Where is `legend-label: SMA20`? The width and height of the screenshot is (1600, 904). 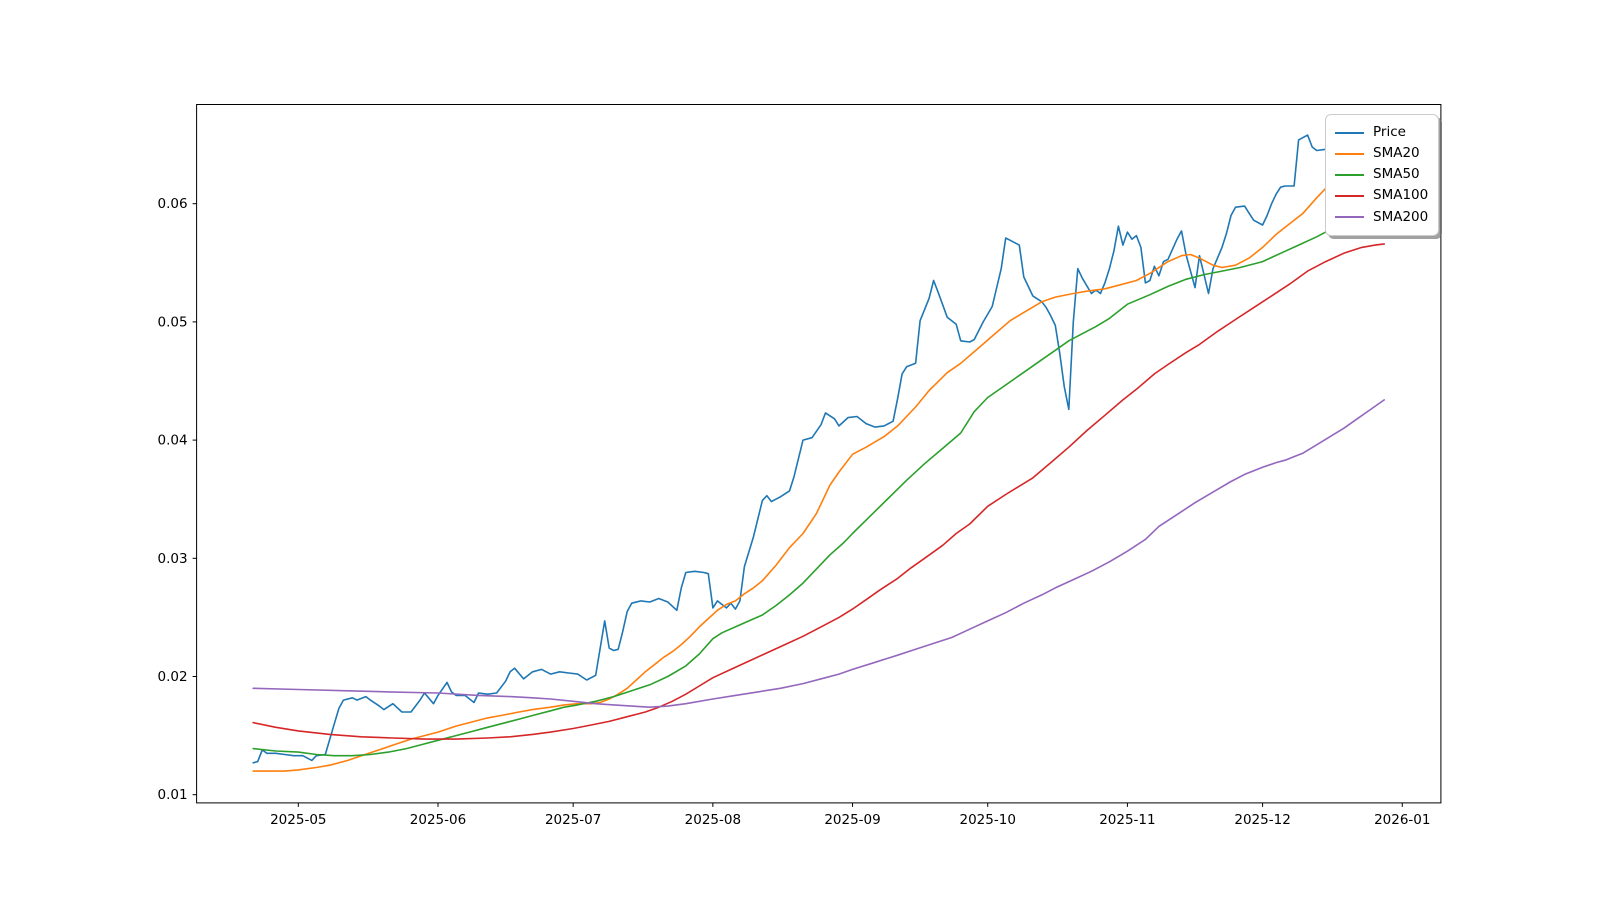
legend-label: SMA20 is located at coordinates (1396, 153).